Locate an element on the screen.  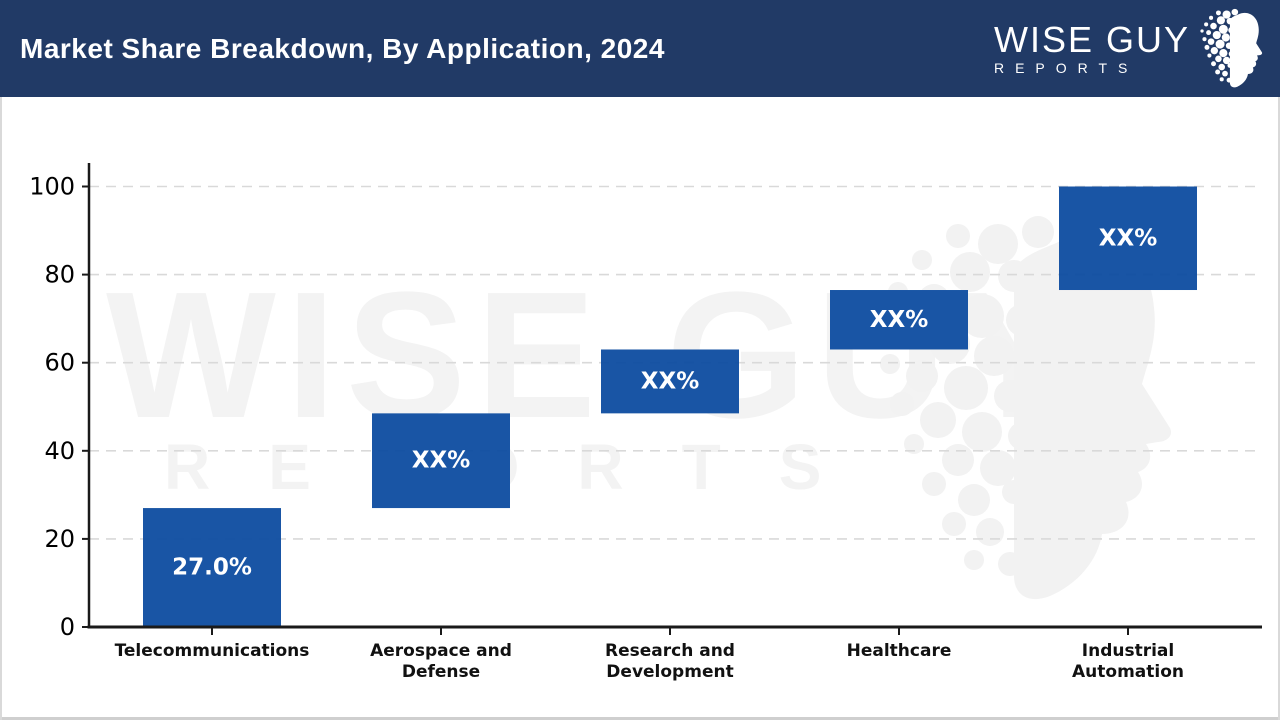
y-tick-label: 0 is located at coordinates (67, 627).